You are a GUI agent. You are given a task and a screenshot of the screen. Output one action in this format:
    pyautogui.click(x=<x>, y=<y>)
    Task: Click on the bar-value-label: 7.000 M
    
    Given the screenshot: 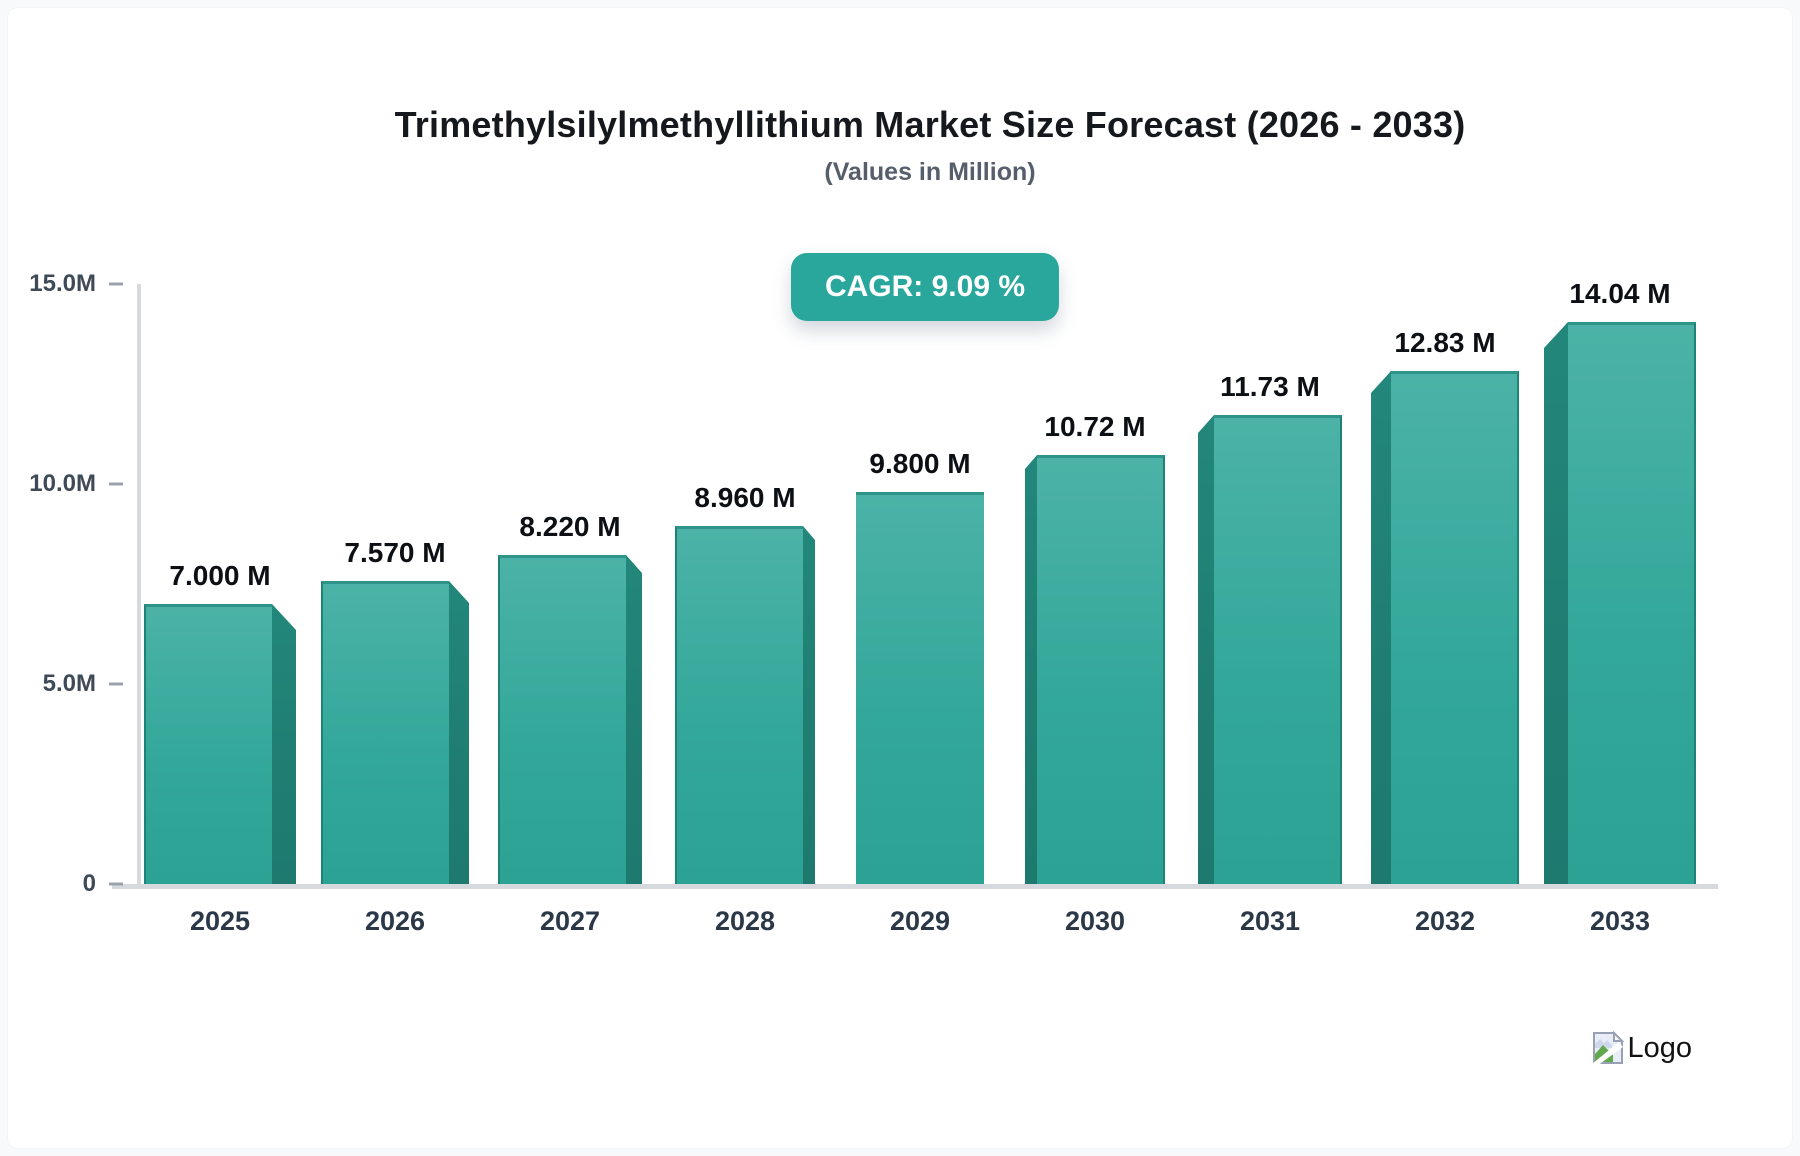 What is the action you would take?
    pyautogui.click(x=220, y=575)
    